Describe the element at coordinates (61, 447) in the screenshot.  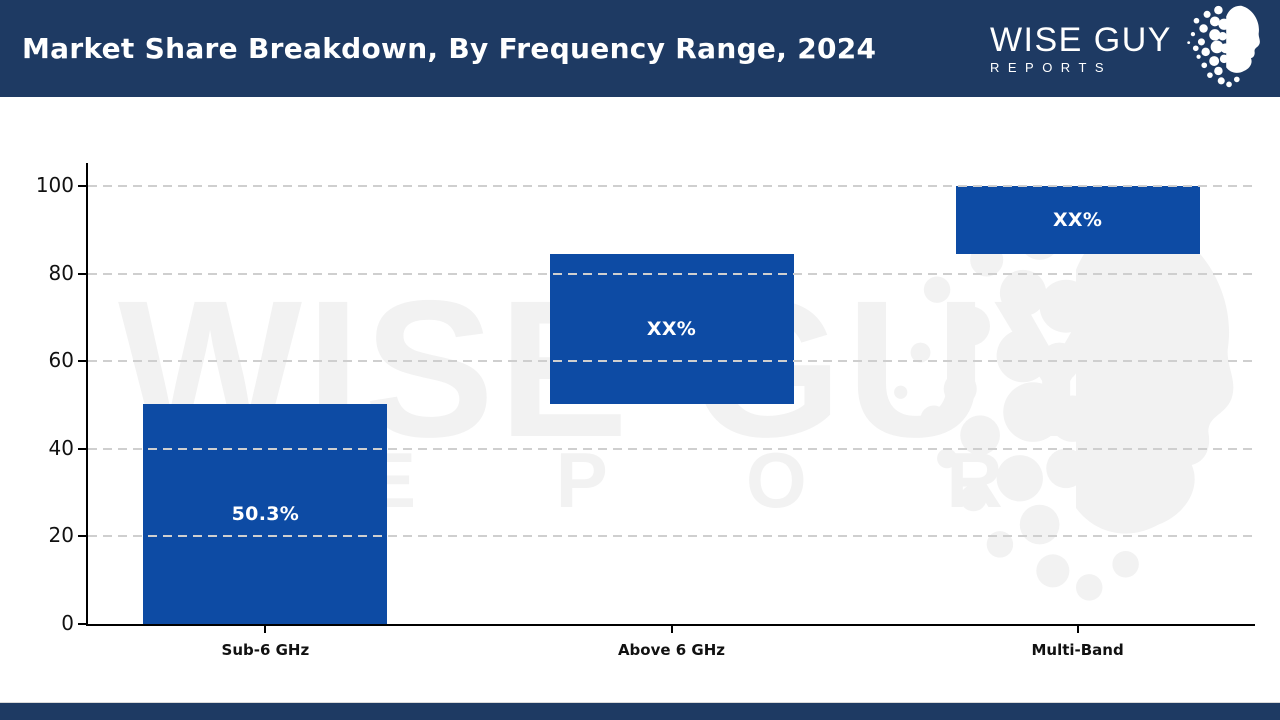
I see `y-tick-label: 40` at that location.